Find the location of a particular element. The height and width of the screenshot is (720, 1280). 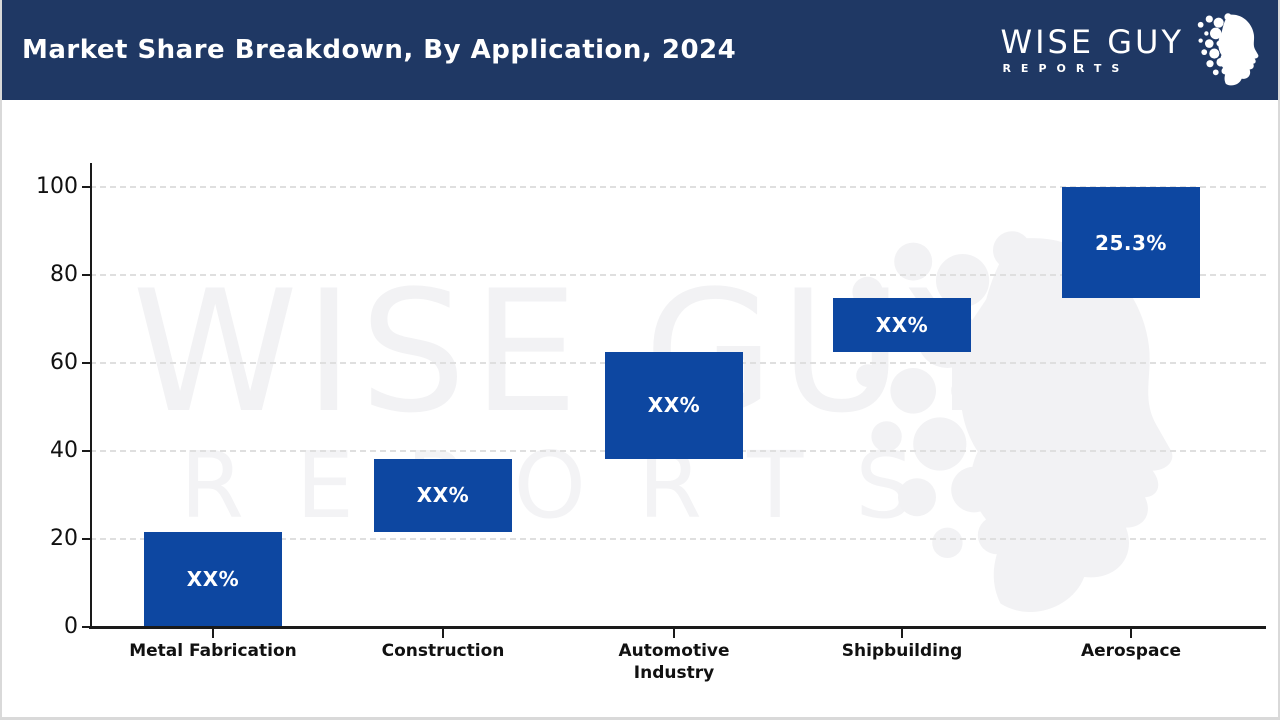

bar-automotive-industry: XX% is located at coordinates (674, 405).